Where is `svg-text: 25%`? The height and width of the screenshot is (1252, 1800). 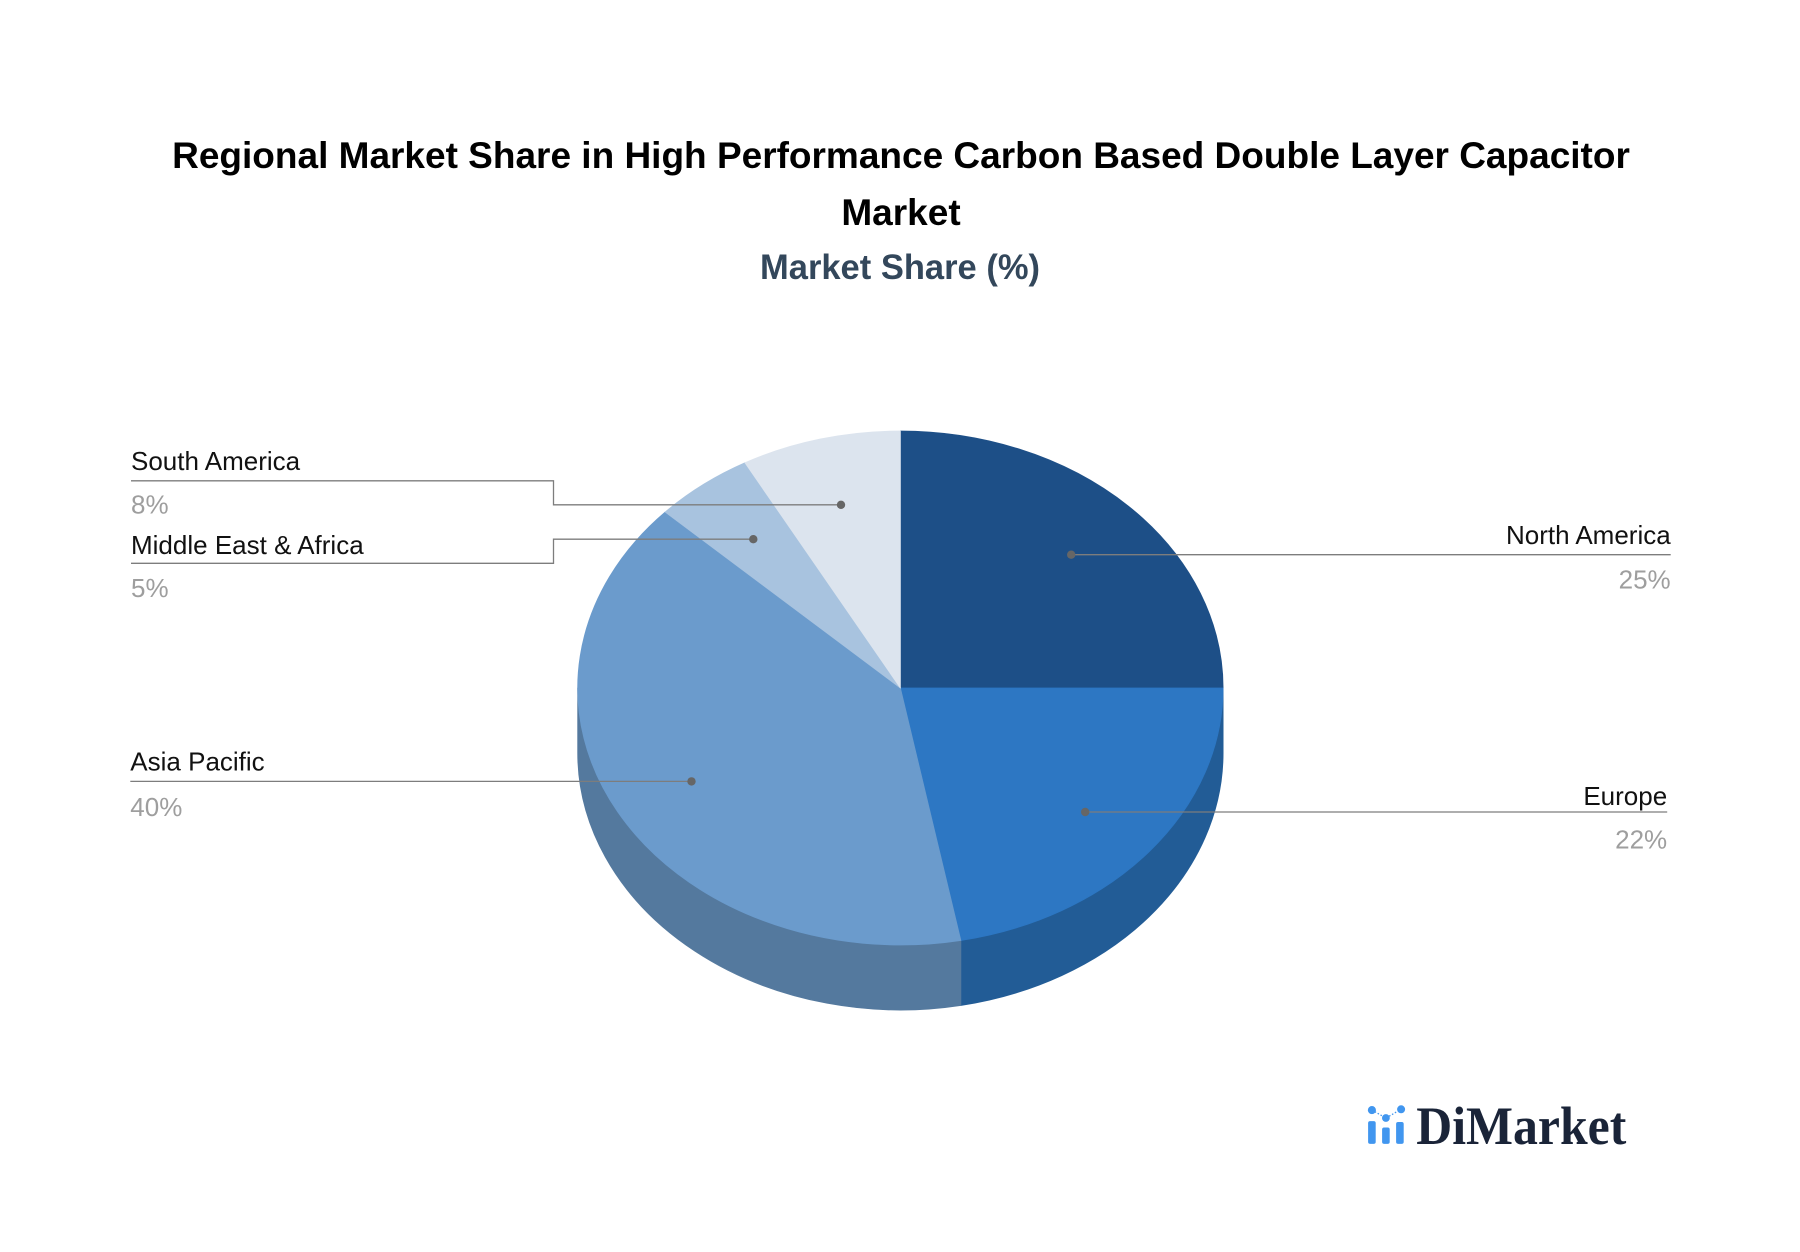
svg-text: 25% is located at coordinates (1645, 580).